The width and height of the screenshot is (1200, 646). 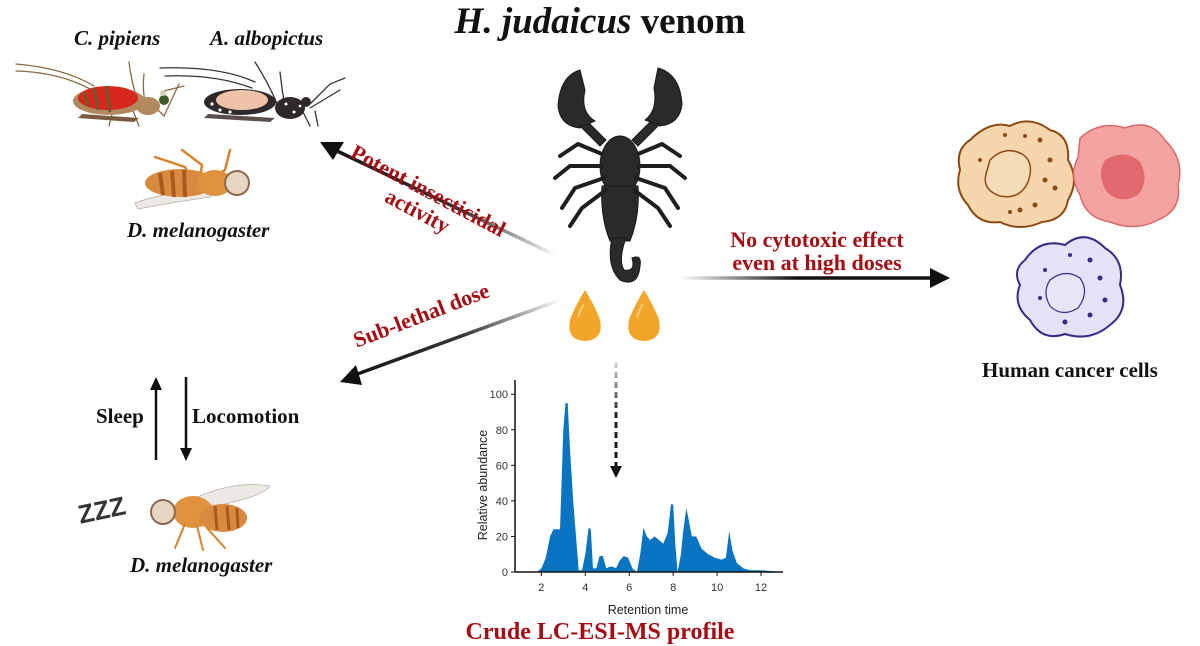 What do you see at coordinates (499, 395) in the screenshot?
I see `y-tick-label: 100` at bounding box center [499, 395].